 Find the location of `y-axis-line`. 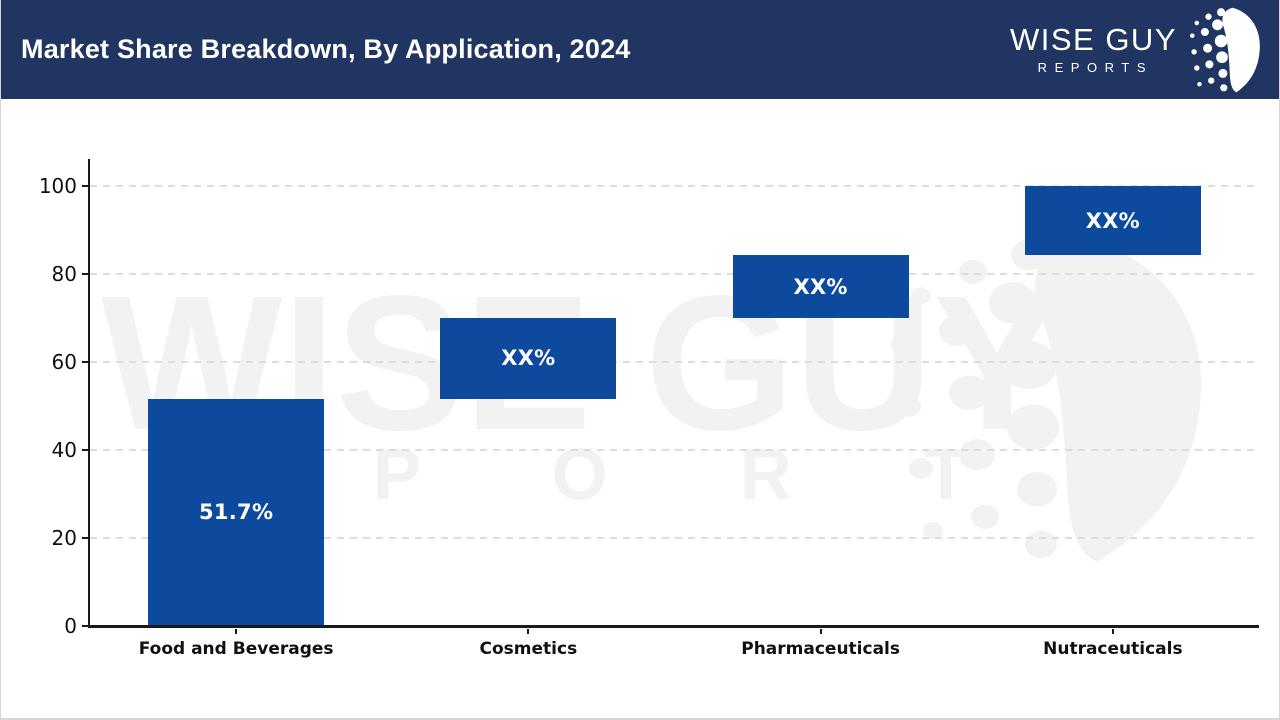

y-axis-line is located at coordinates (89, 393).